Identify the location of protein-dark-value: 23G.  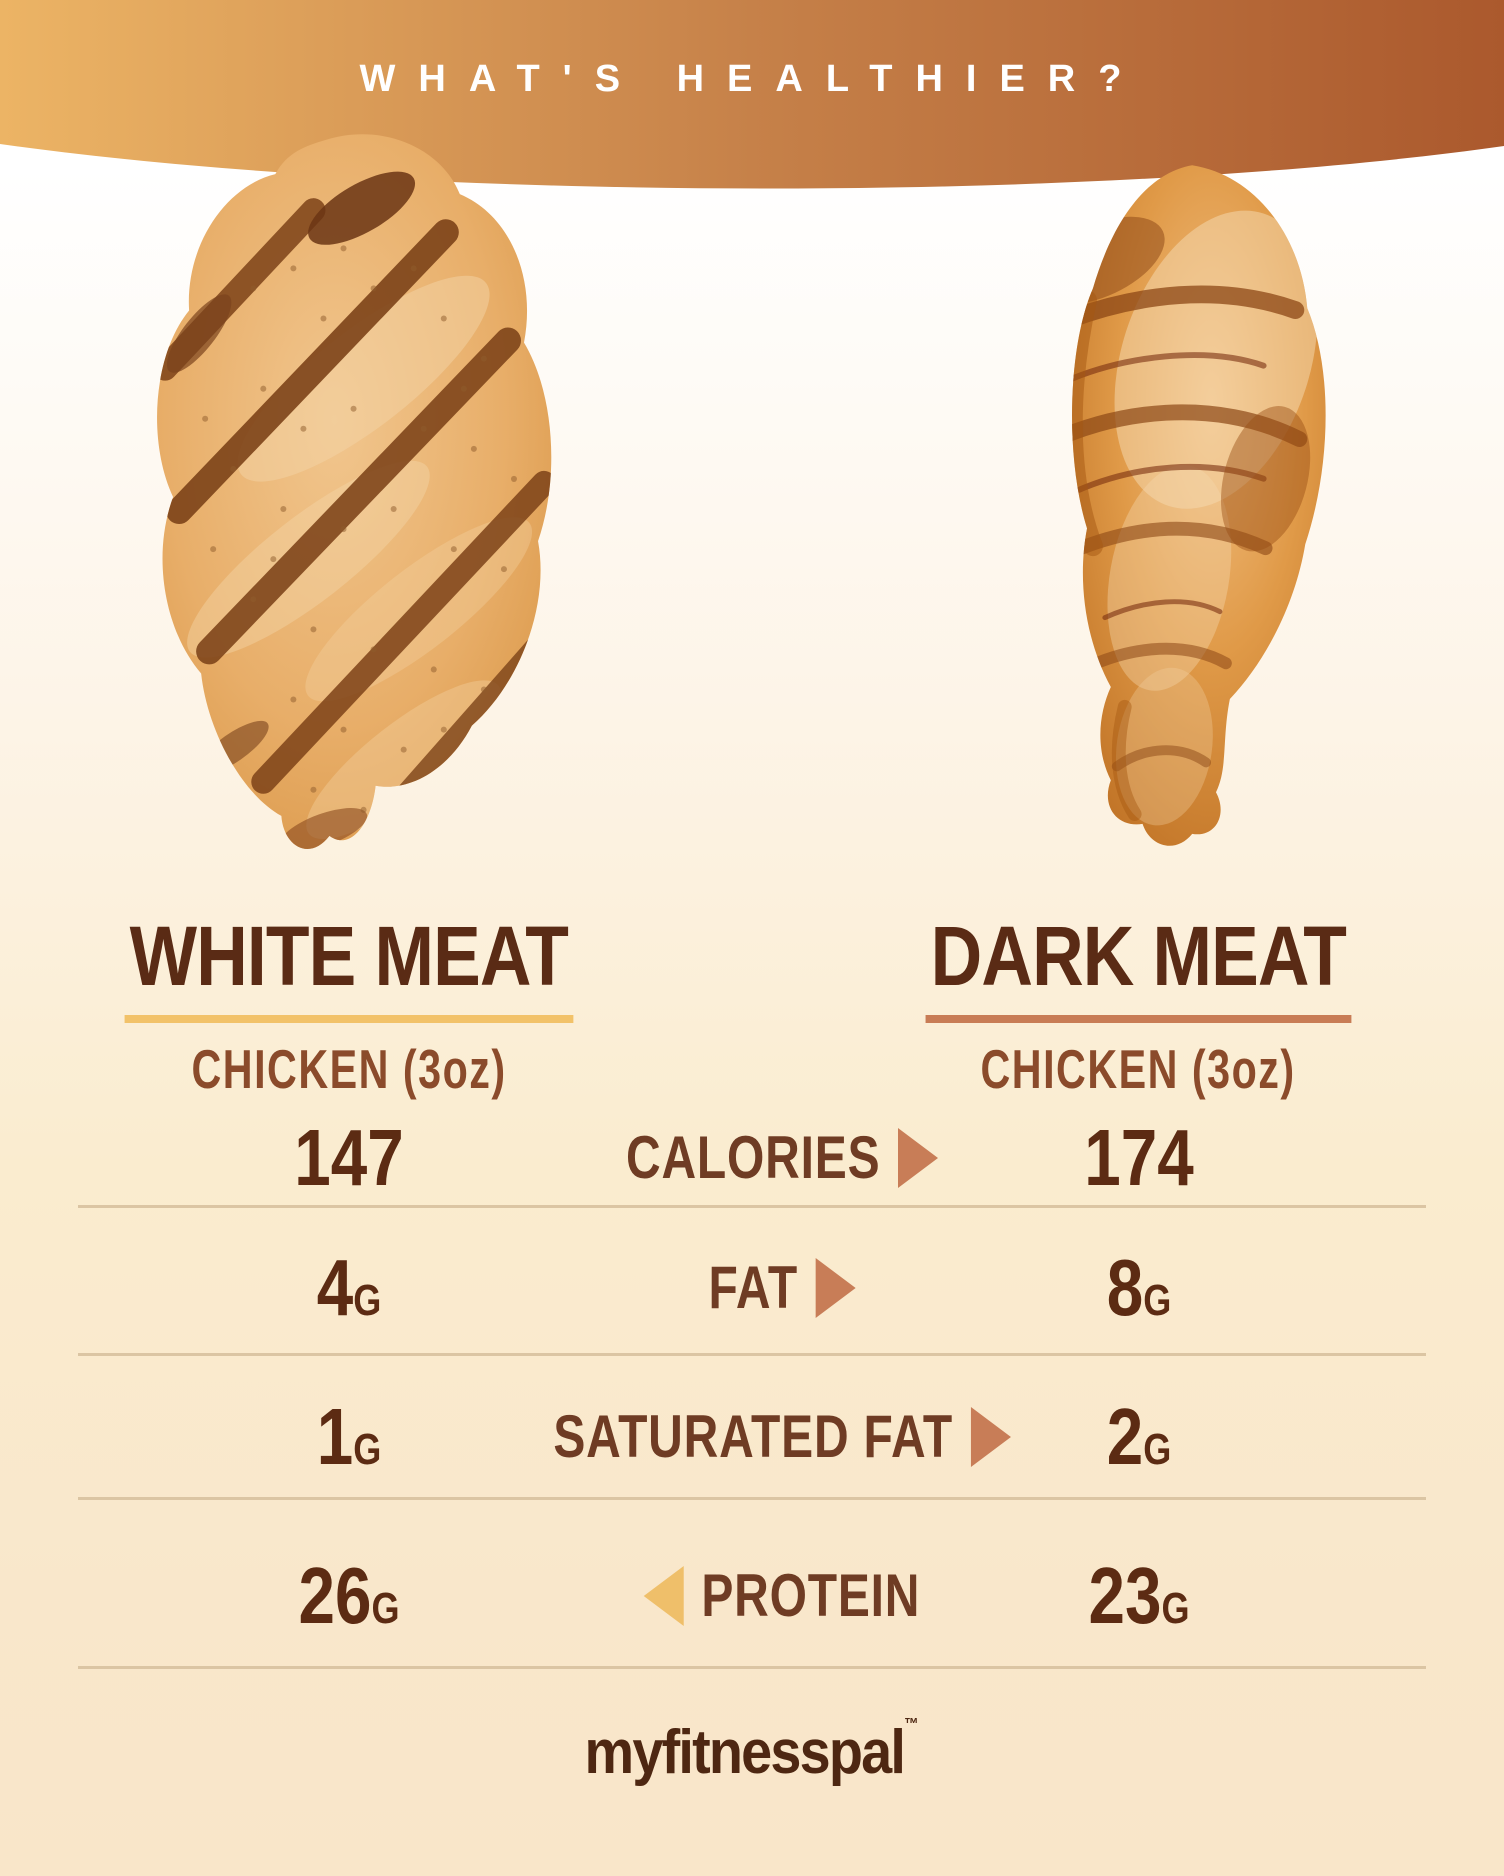
(1138, 1595).